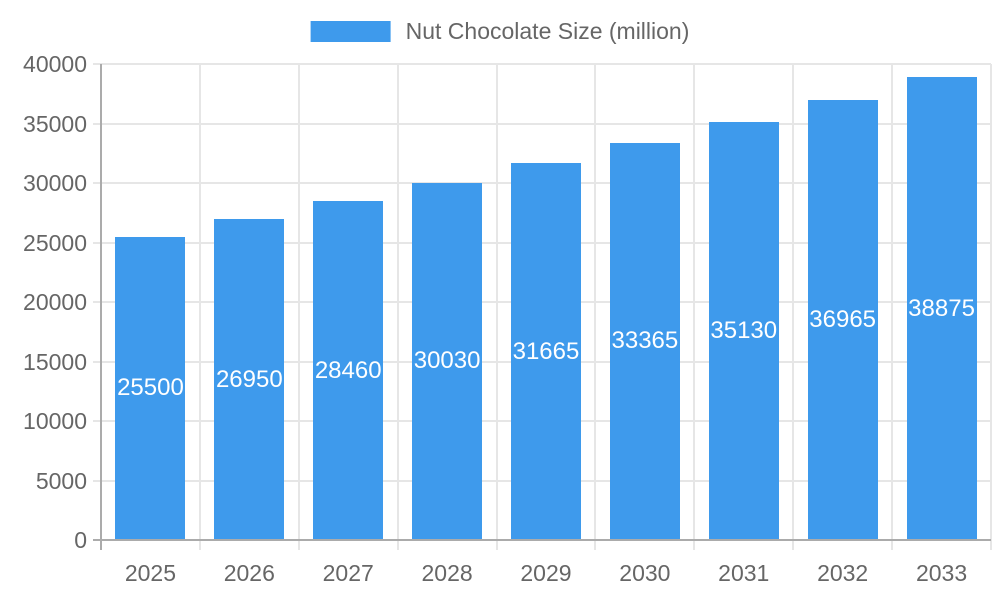  What do you see at coordinates (941, 573) in the screenshot?
I see `x-axis-label-2033: 2033` at bounding box center [941, 573].